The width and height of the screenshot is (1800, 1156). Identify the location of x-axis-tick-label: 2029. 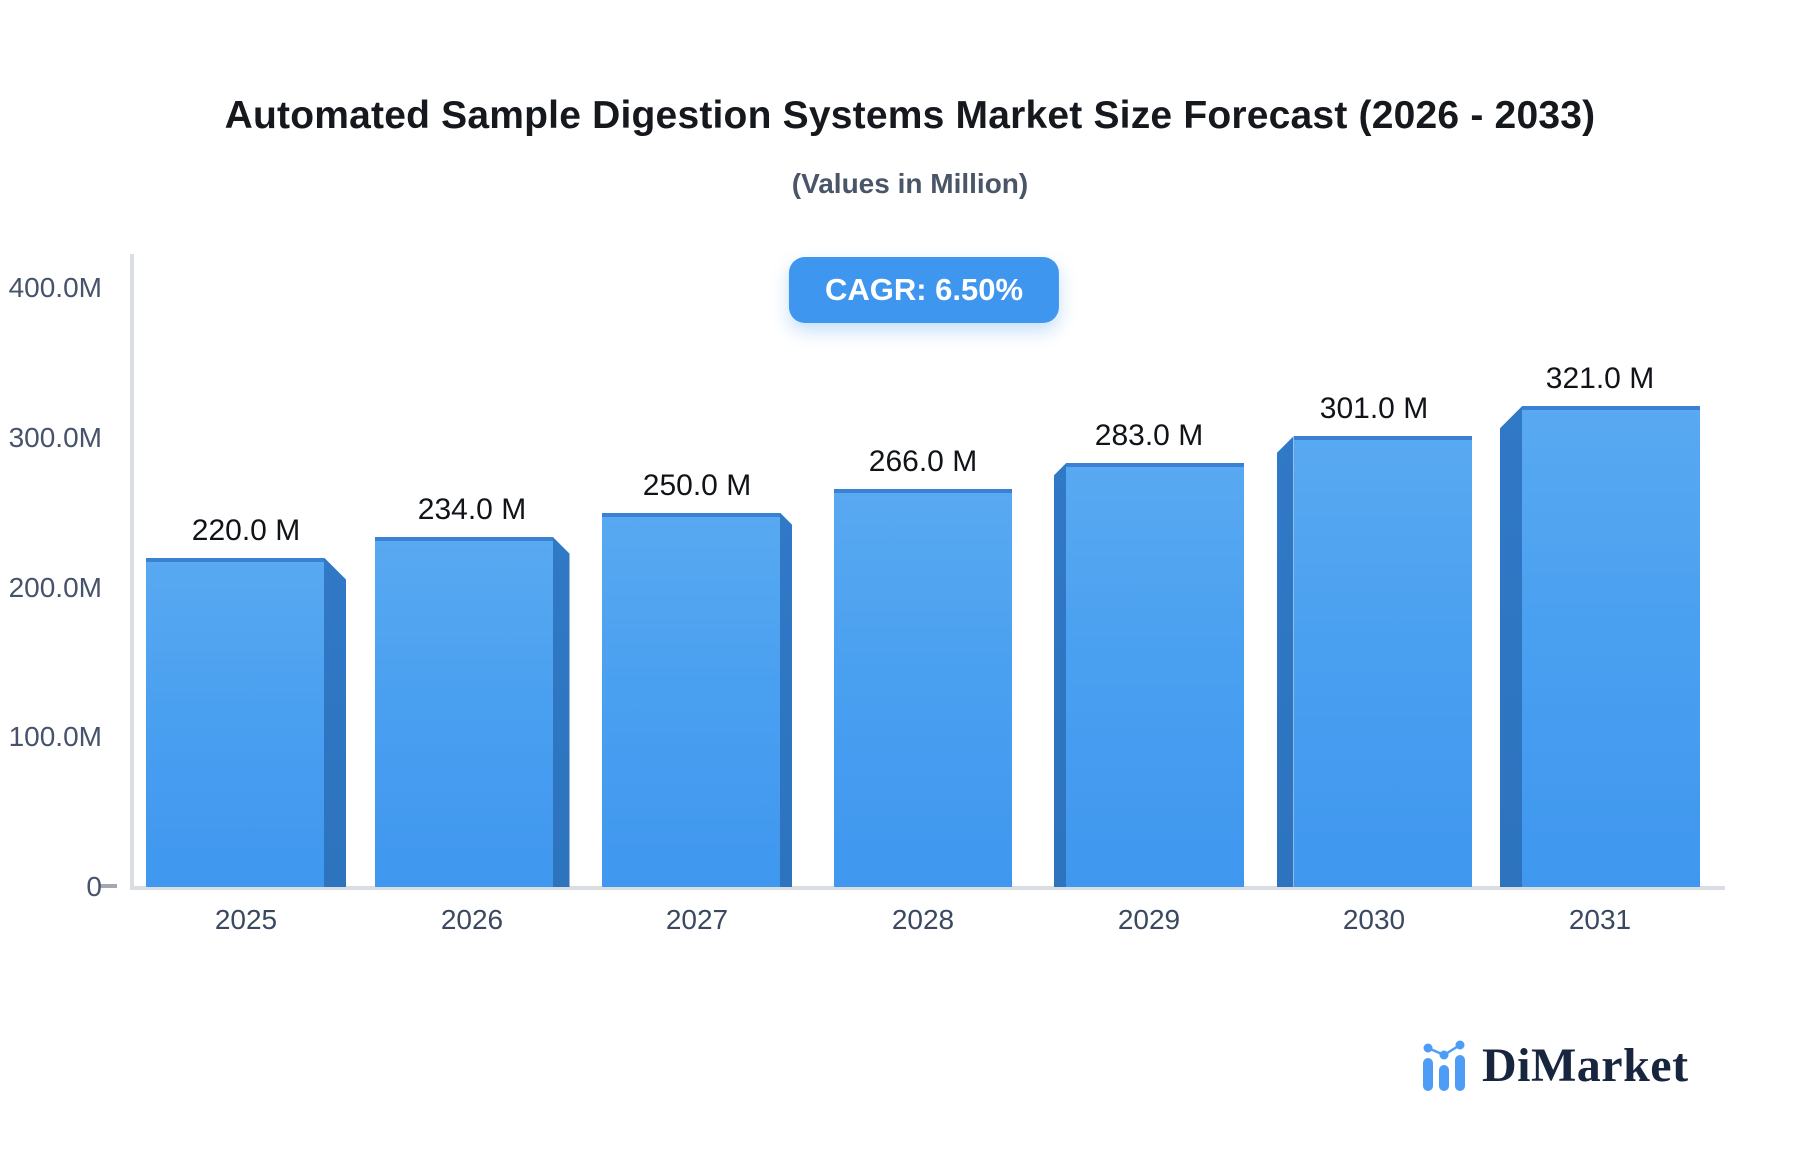
(1149, 919).